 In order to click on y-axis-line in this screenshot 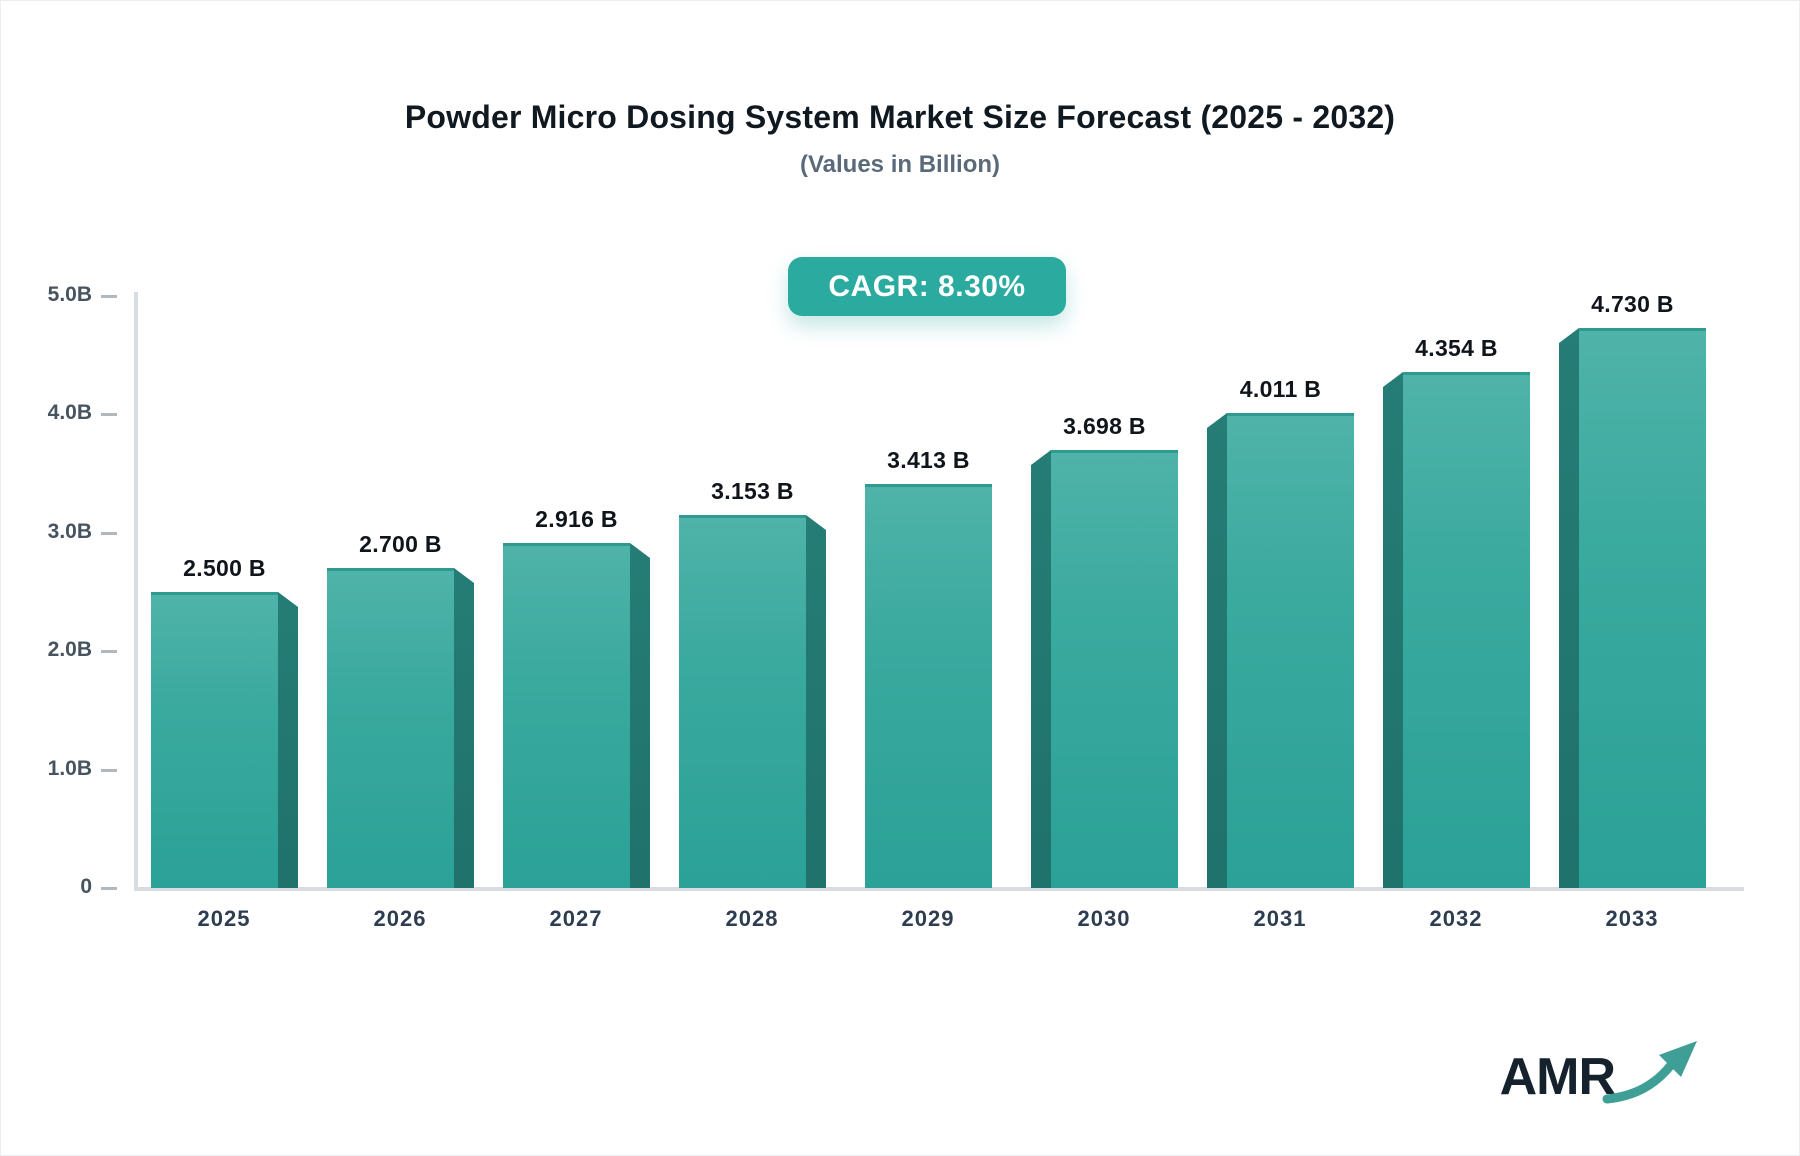, I will do `click(136, 591)`.